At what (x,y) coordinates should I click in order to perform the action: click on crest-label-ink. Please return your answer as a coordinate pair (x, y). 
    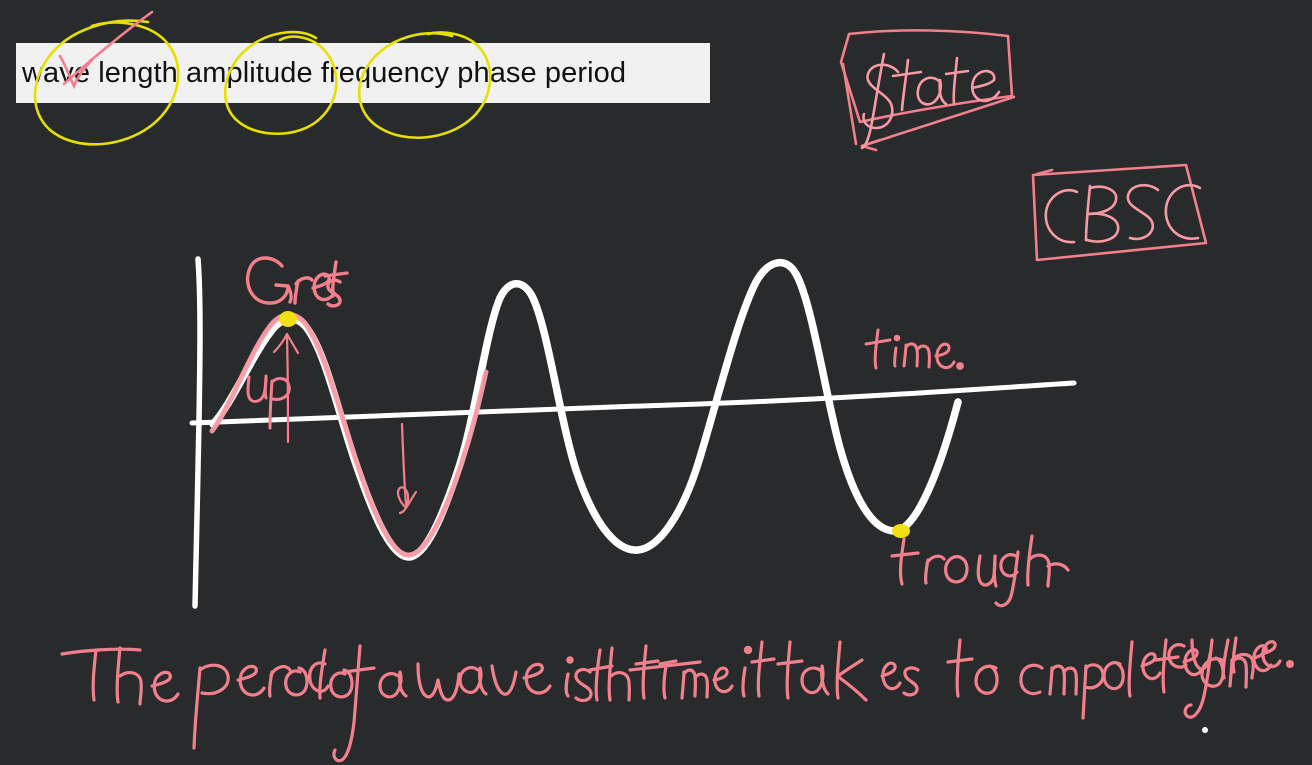
    Looking at the image, I should click on (297, 282).